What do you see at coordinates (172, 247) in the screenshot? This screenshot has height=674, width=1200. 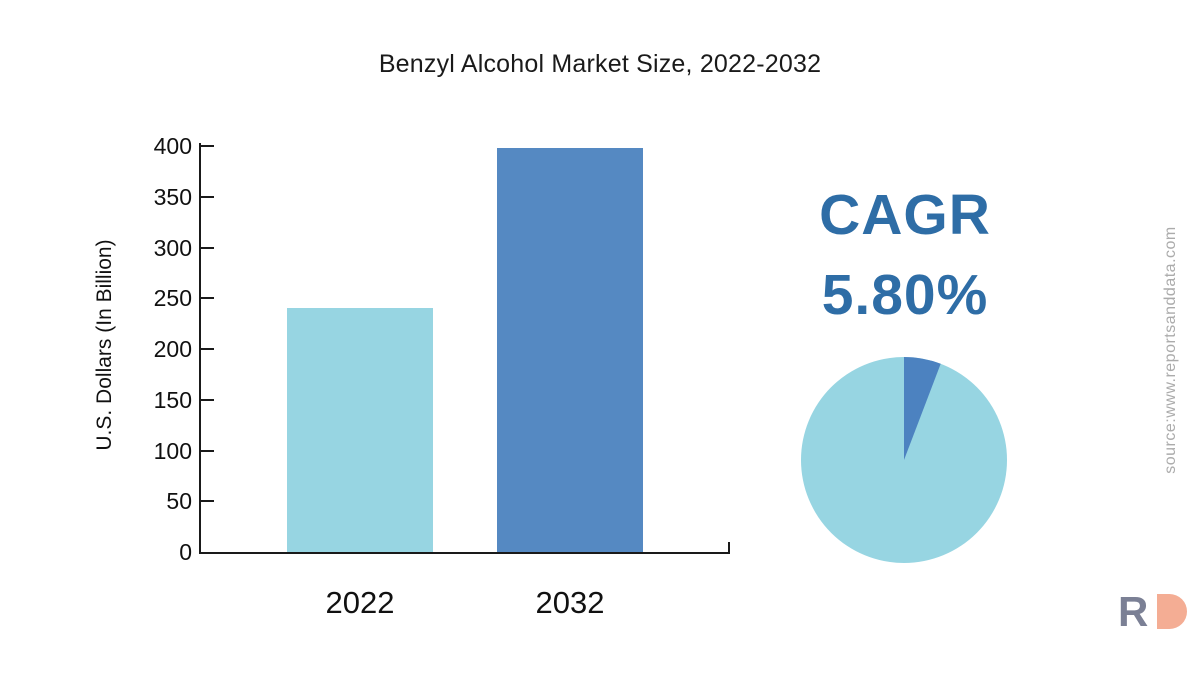 I see `y-tick-label: 300` at bounding box center [172, 247].